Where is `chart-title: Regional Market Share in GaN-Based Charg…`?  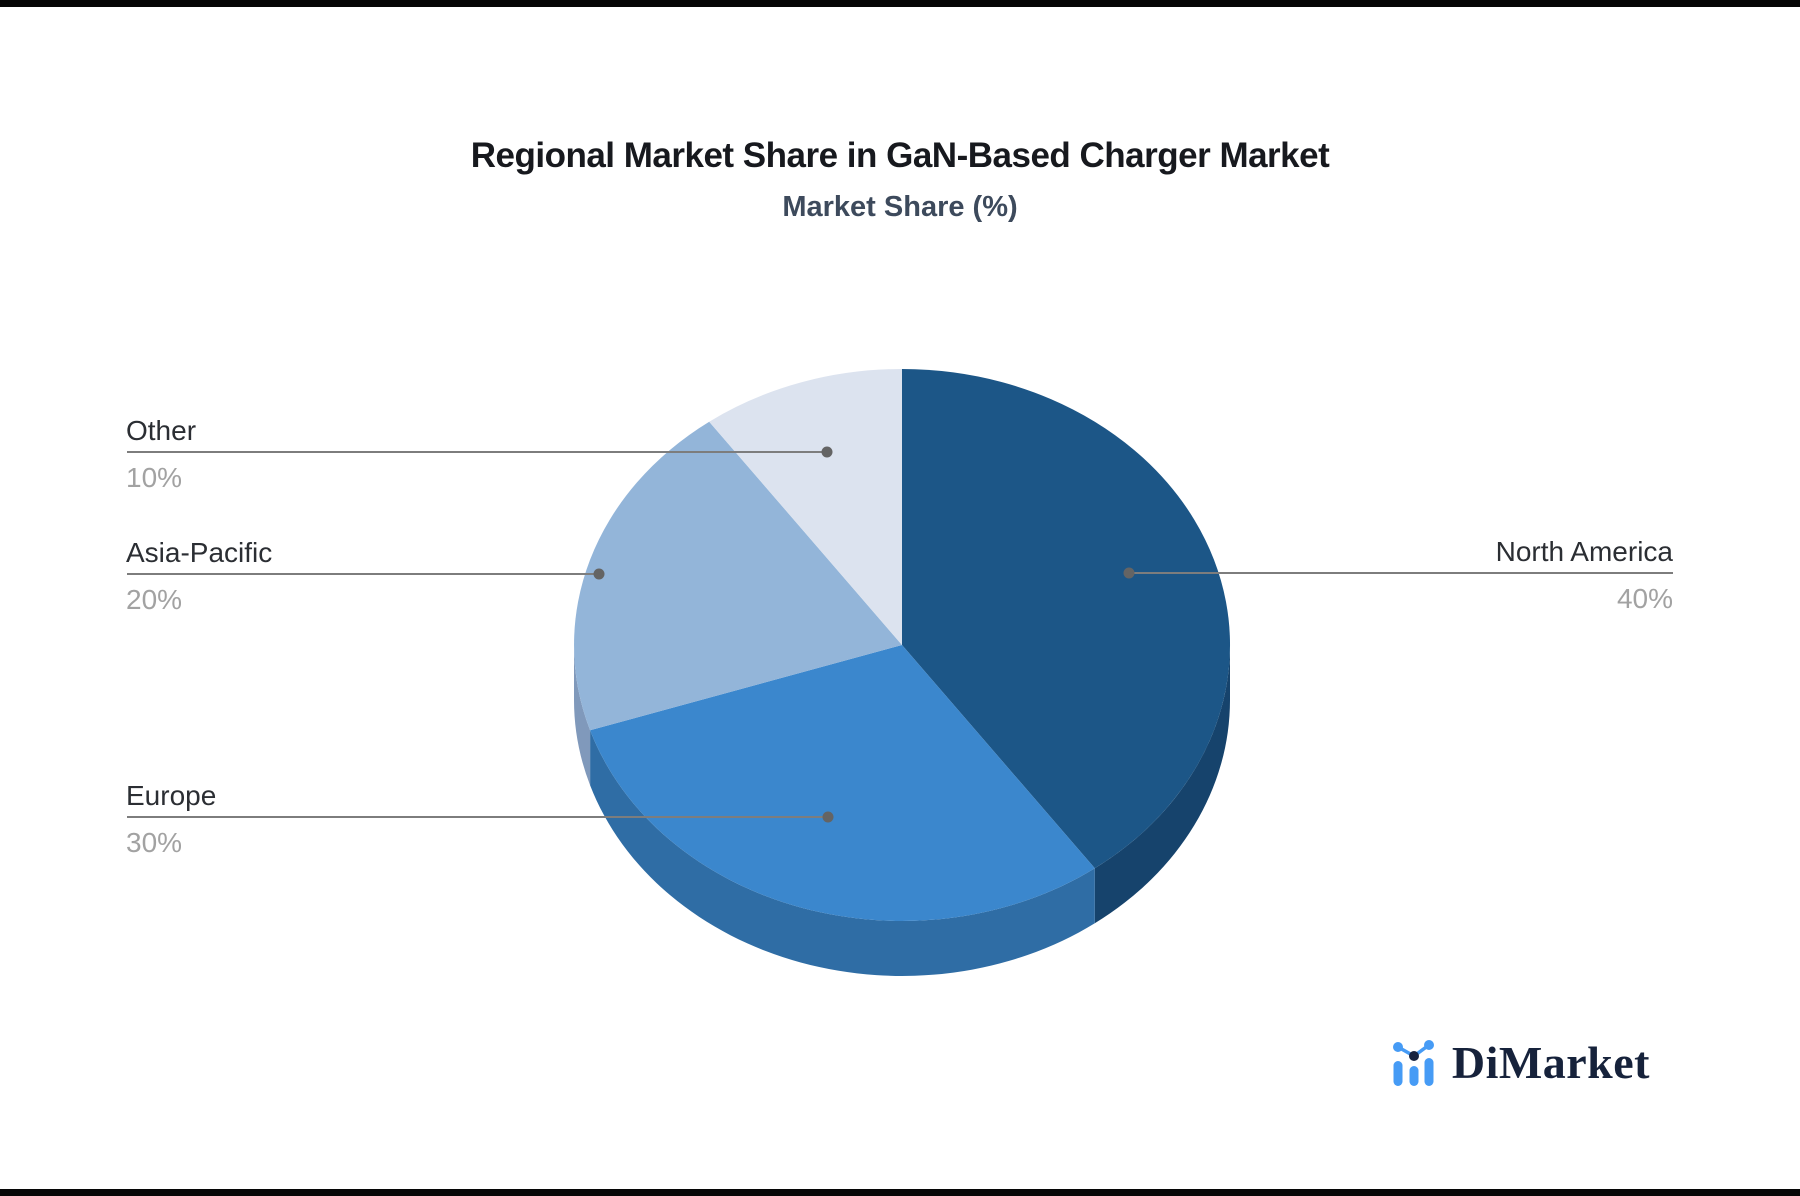 chart-title: Regional Market Share in GaN-Based Charg… is located at coordinates (900, 155).